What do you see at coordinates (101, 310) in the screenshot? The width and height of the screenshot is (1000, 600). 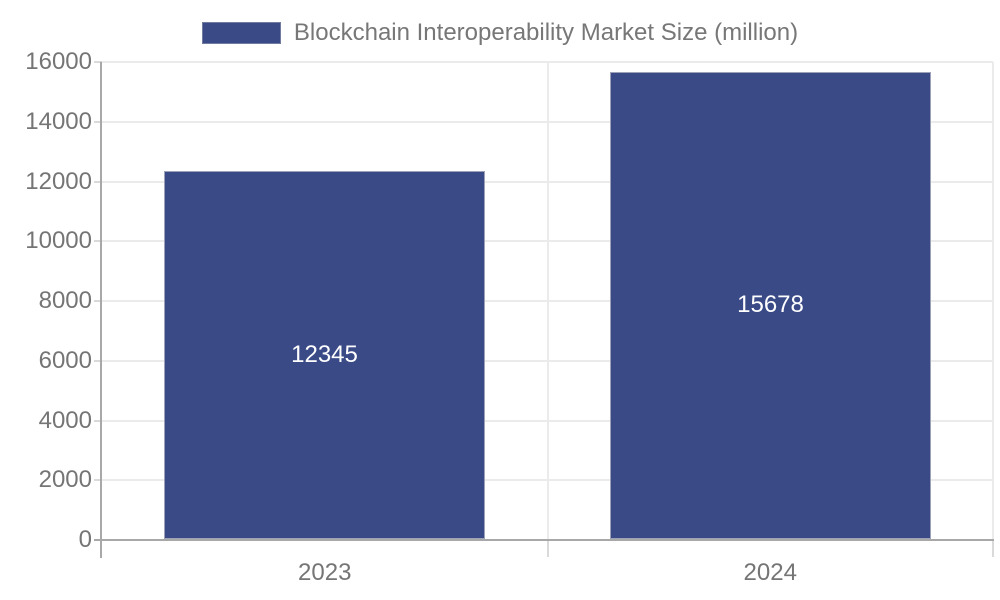 I see `y-axis-line` at bounding box center [101, 310].